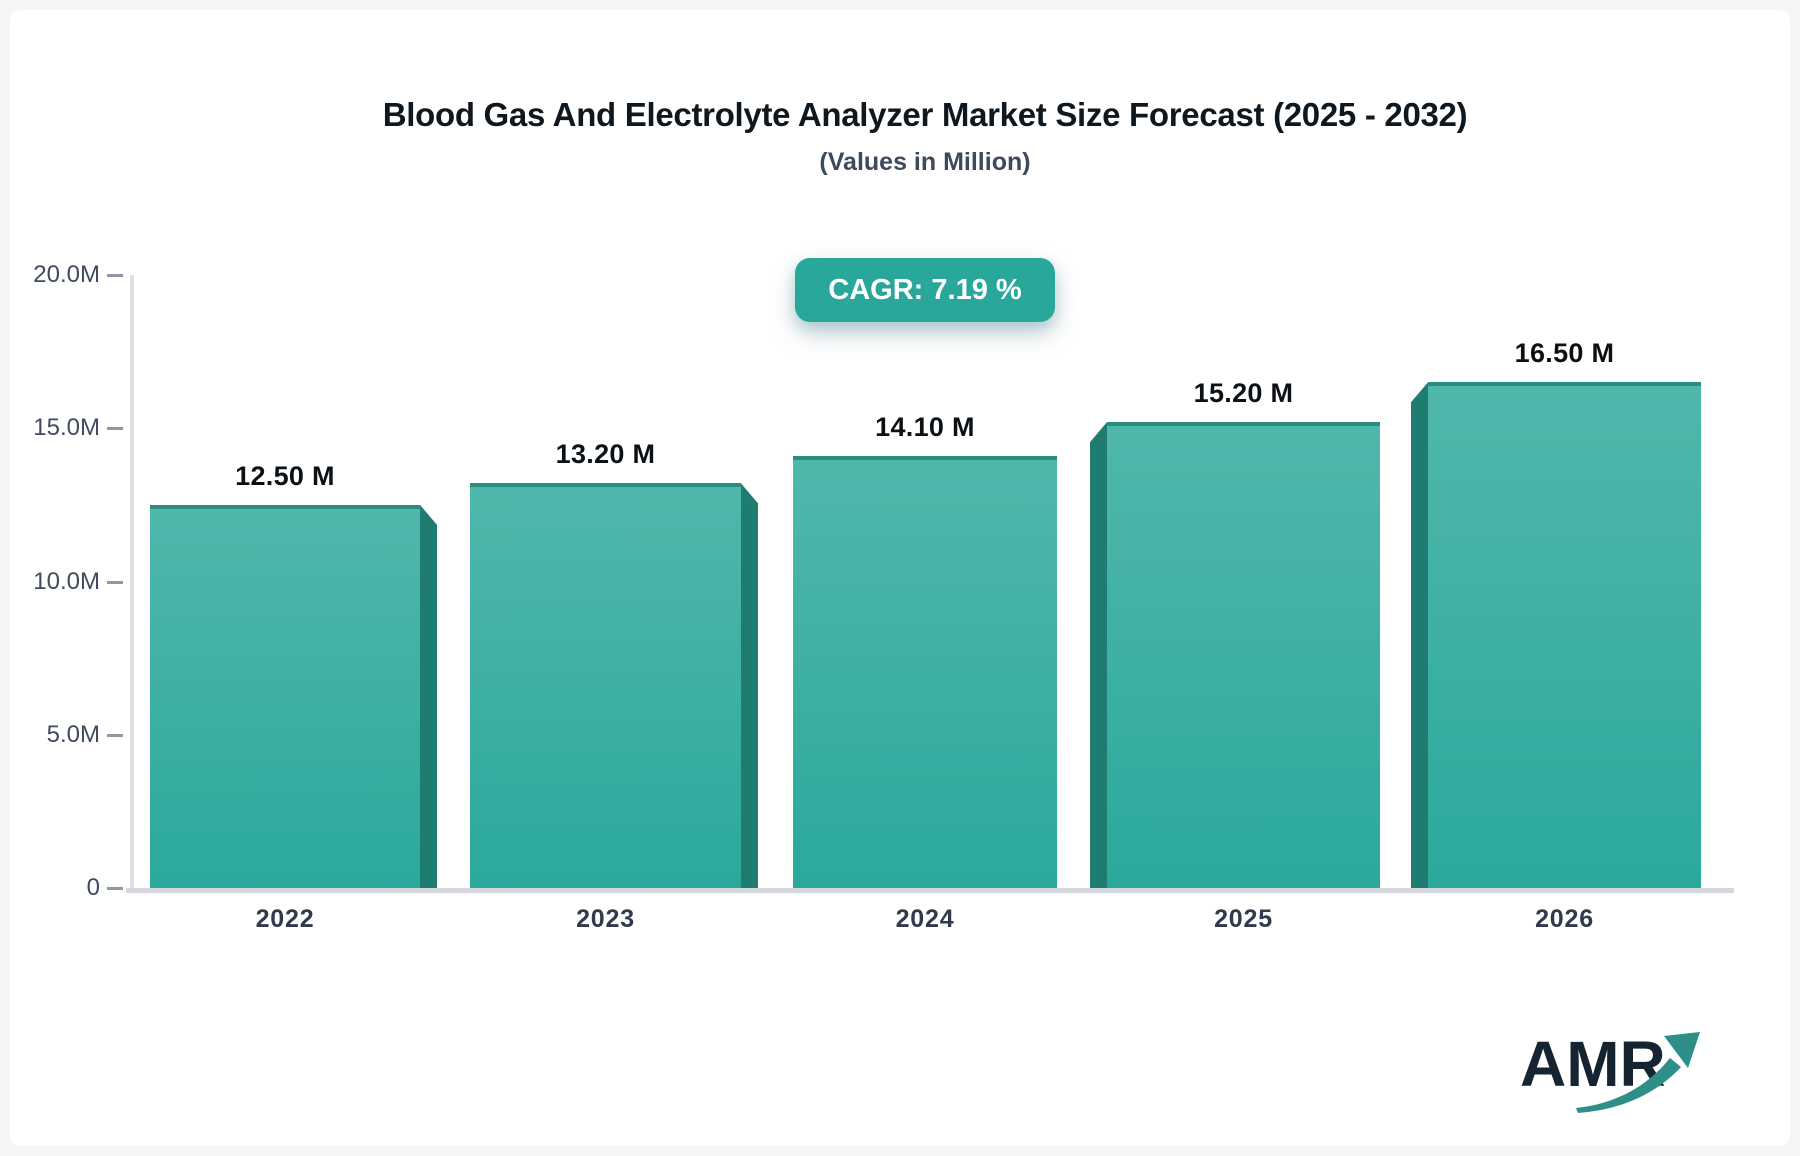 The width and height of the screenshot is (1800, 1156). What do you see at coordinates (925, 426) in the screenshot?
I see `bar-value-label: 14.10 M` at bounding box center [925, 426].